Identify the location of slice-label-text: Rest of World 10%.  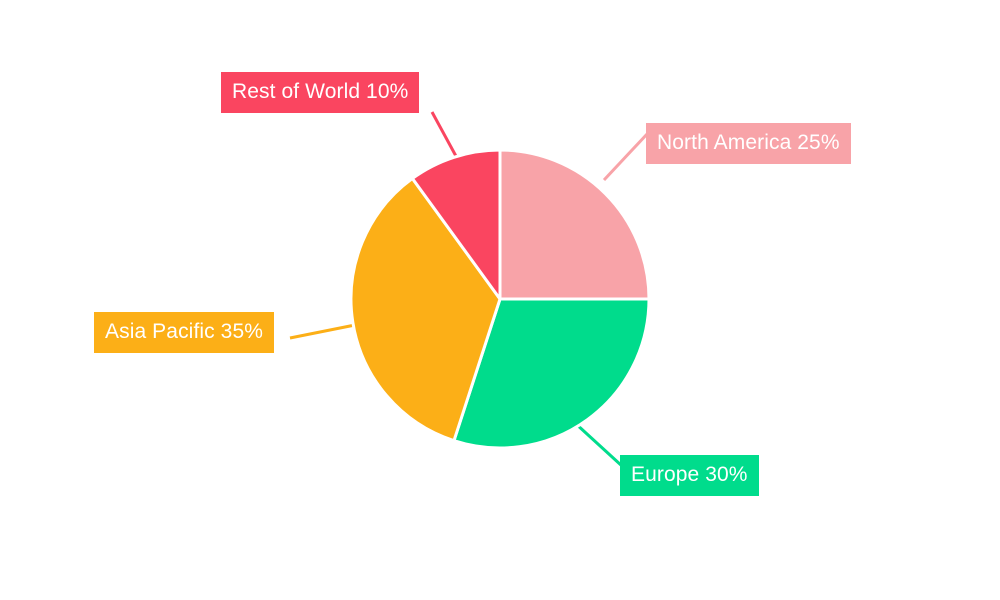
(320, 91).